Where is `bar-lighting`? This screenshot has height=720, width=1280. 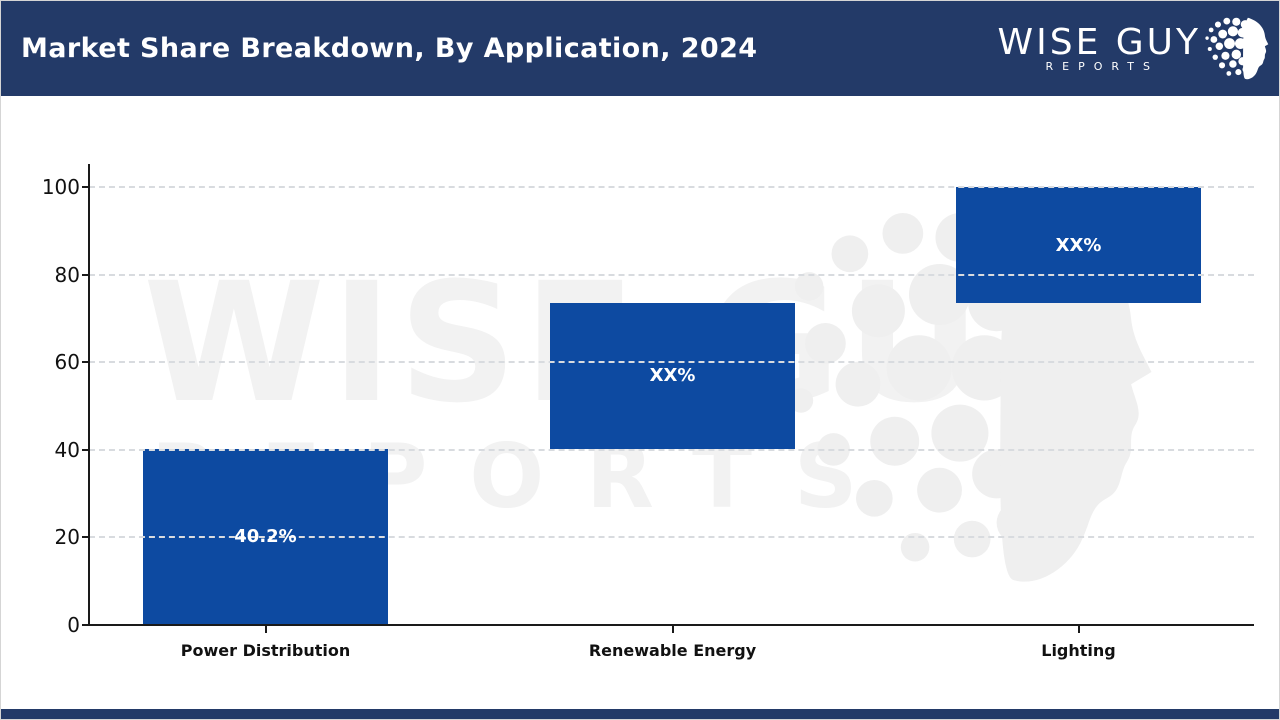
bar-lighting is located at coordinates (1078, 245).